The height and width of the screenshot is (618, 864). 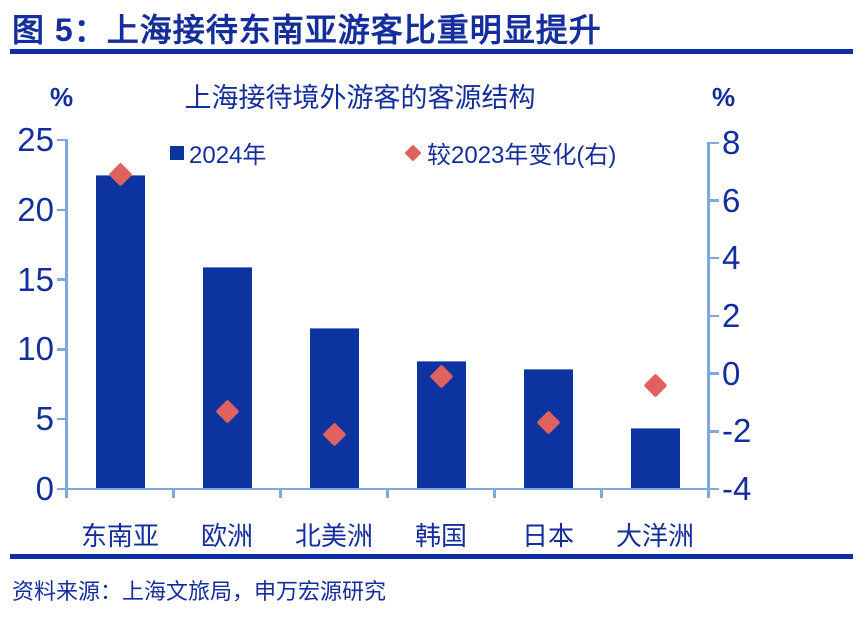 I want to click on left-axis-unit-label: %, so click(x=62, y=97).